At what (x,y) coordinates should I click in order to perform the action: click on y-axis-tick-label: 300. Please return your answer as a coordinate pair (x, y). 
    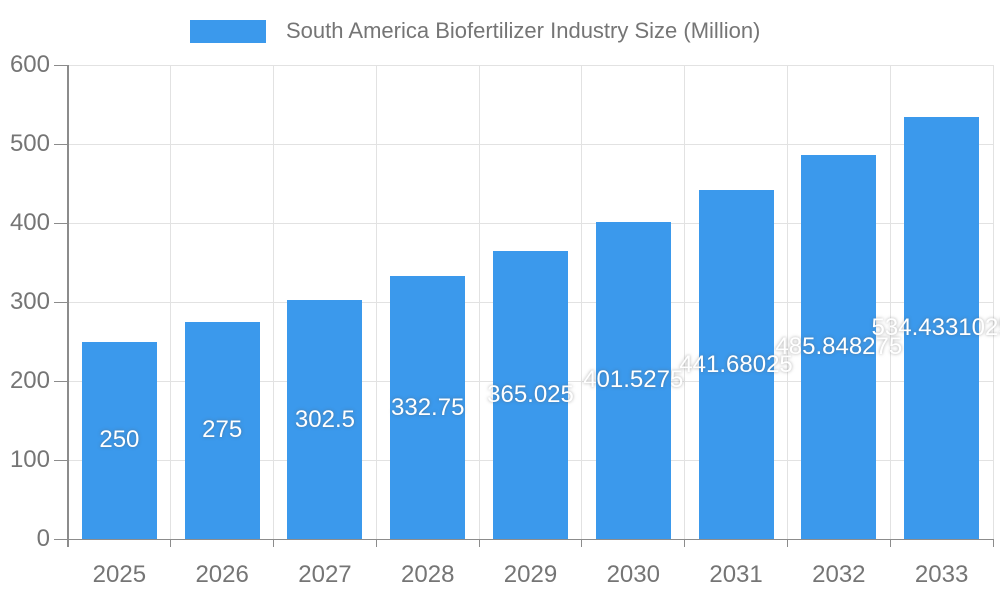
    Looking at the image, I should click on (29, 301).